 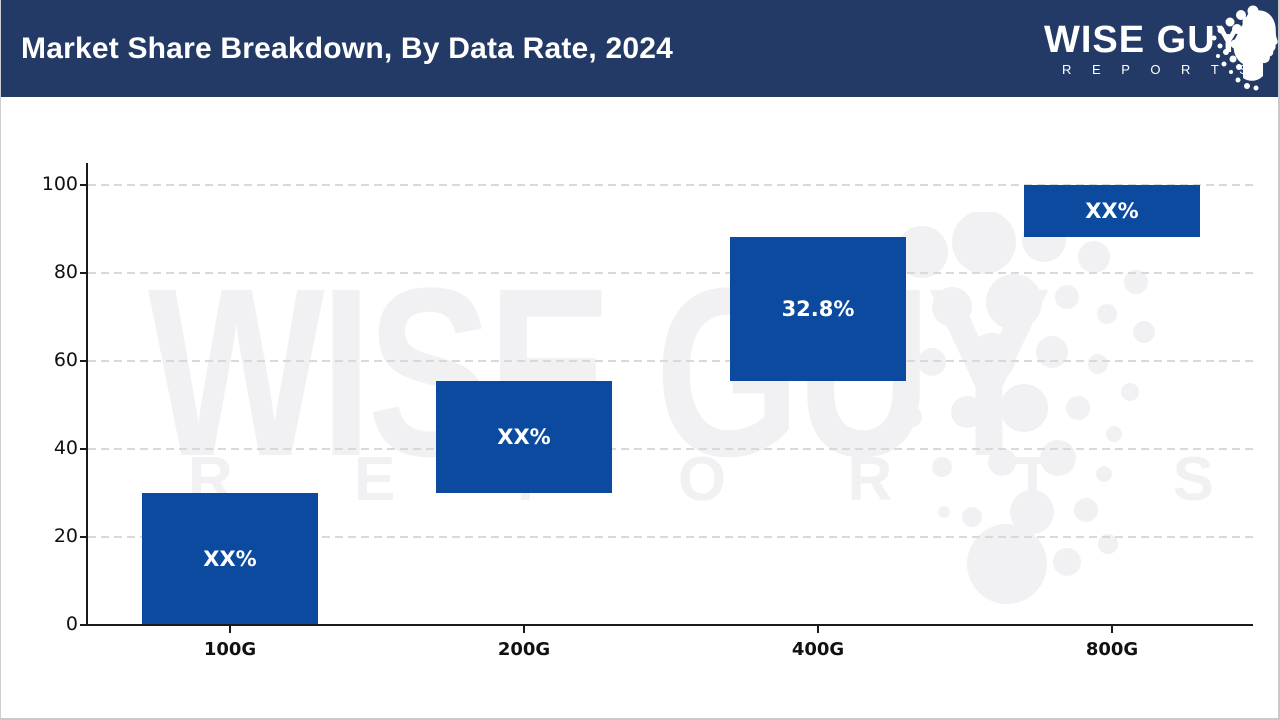 I want to click on y-axis-tick-label: 0, so click(x=71, y=624).